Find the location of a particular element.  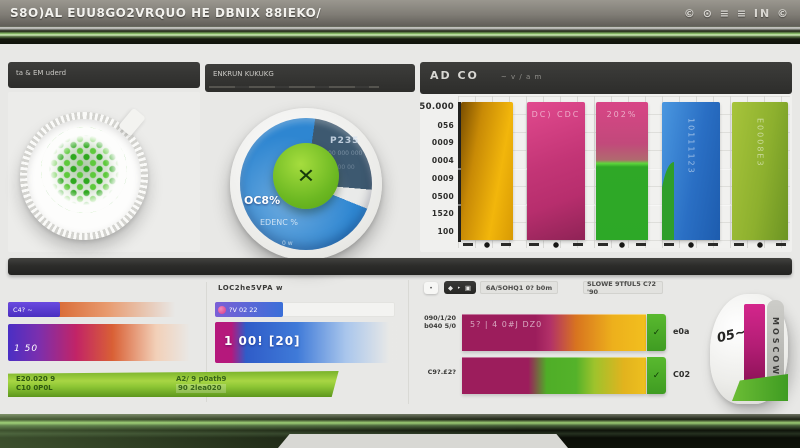

bar-panel-subtitle: ~ v / a m is located at coordinates (521, 77).